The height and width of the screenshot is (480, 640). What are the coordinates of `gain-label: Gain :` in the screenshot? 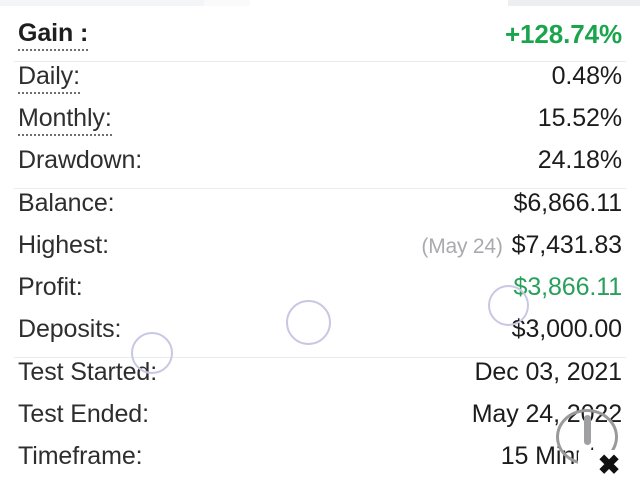 It's located at (53, 35).